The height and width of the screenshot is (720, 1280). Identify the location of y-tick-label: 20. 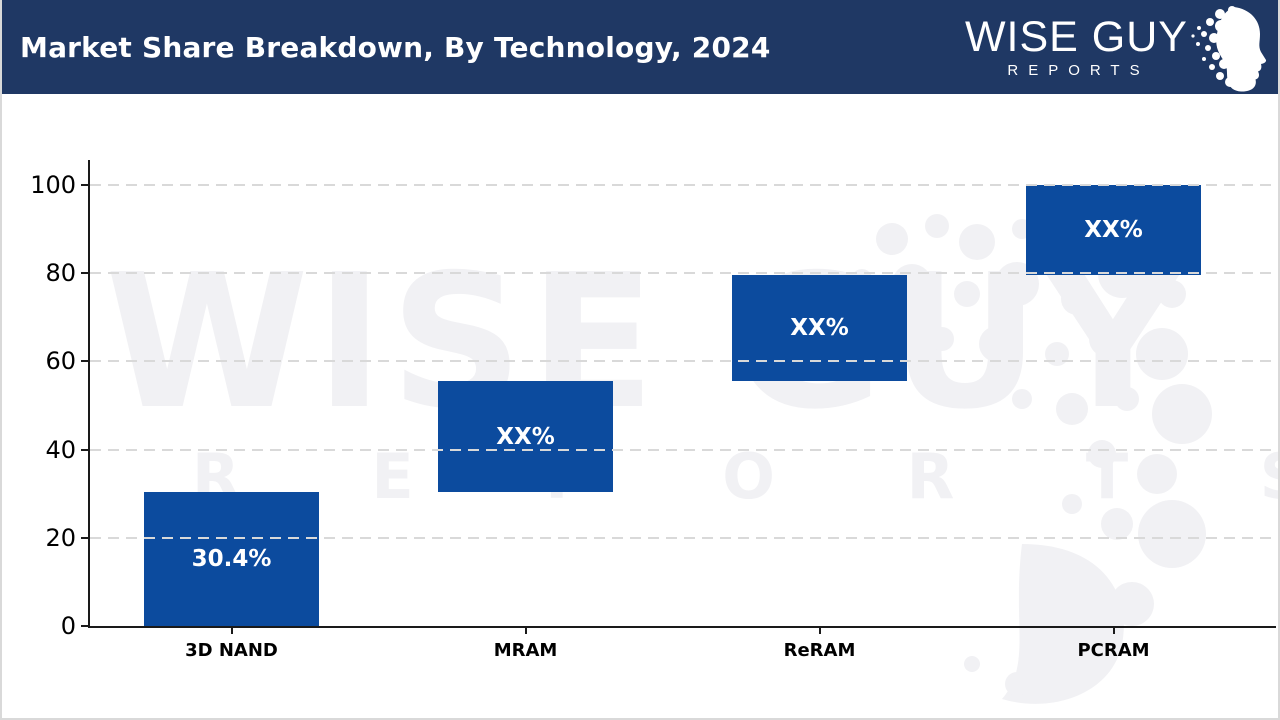
(60, 537).